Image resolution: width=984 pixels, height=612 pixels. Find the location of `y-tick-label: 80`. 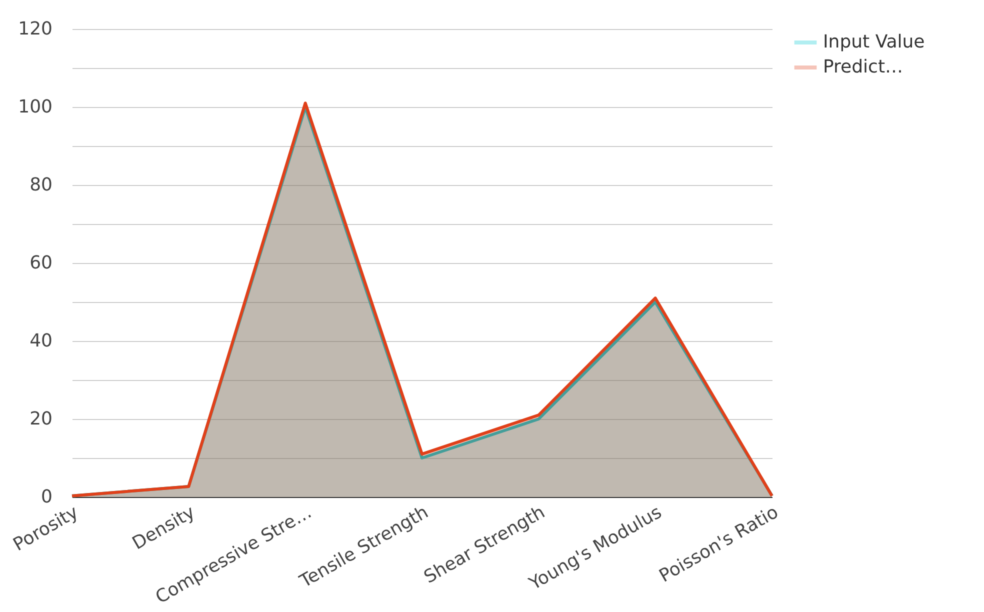

y-tick-label: 80 is located at coordinates (41, 185).